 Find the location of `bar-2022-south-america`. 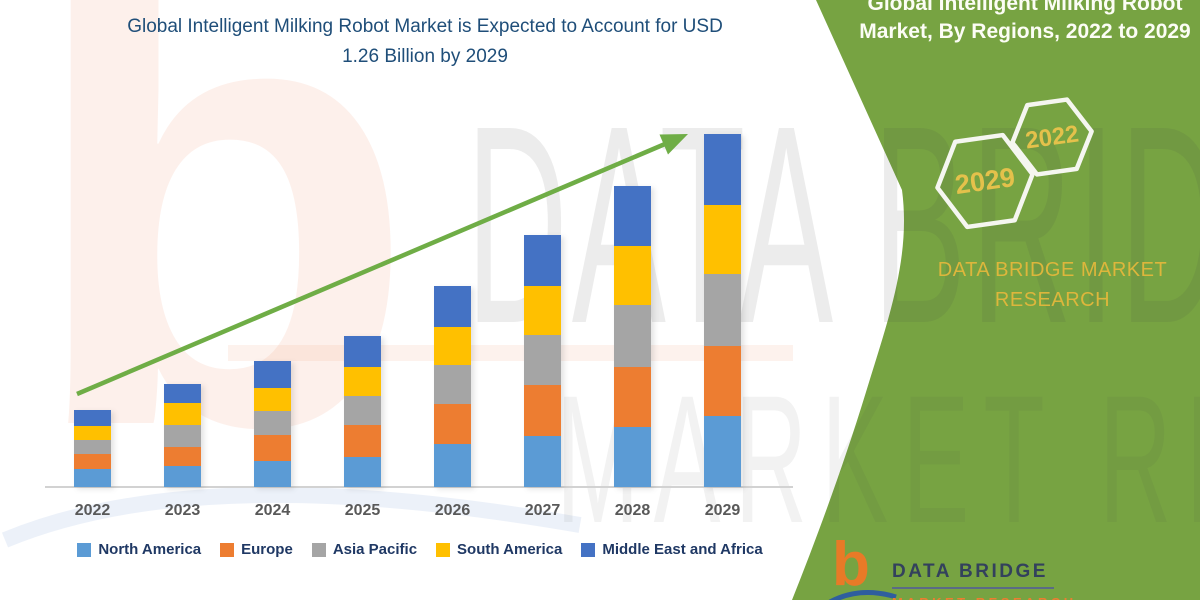

bar-2022-south-america is located at coordinates (92, 433).